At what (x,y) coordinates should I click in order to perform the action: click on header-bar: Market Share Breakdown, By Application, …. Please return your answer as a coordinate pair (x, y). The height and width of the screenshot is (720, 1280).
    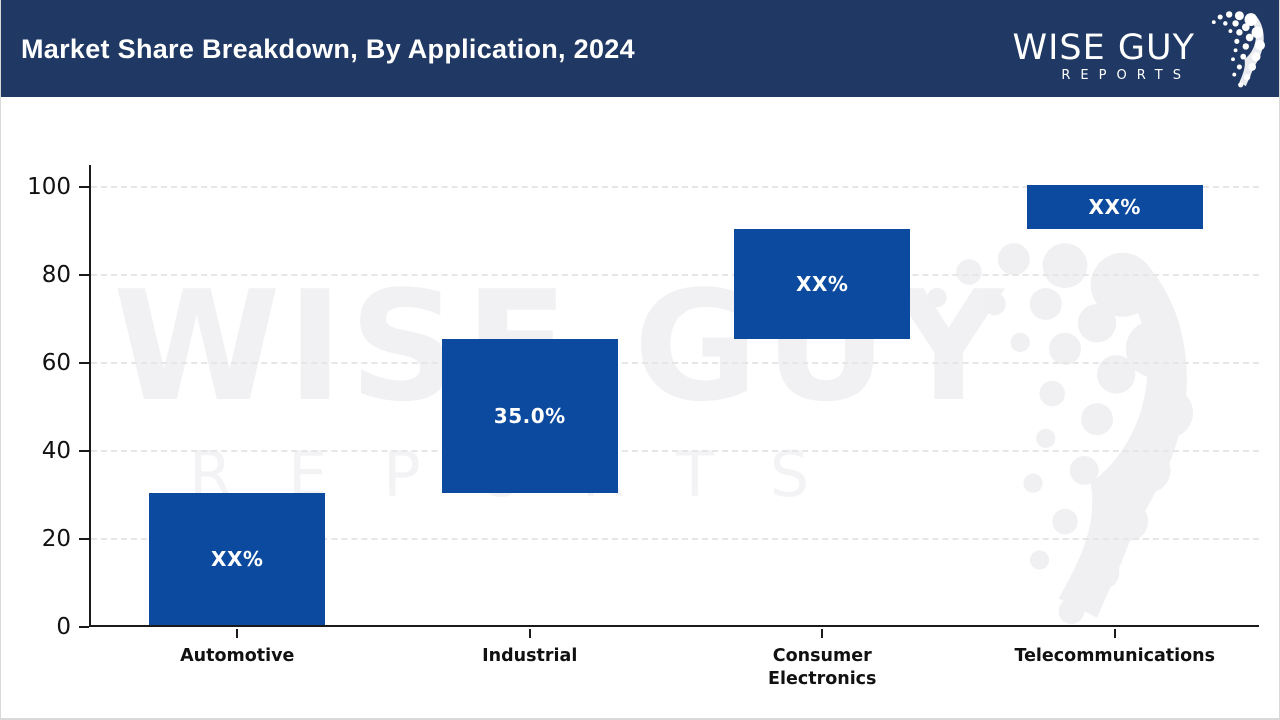
    Looking at the image, I should click on (640, 48).